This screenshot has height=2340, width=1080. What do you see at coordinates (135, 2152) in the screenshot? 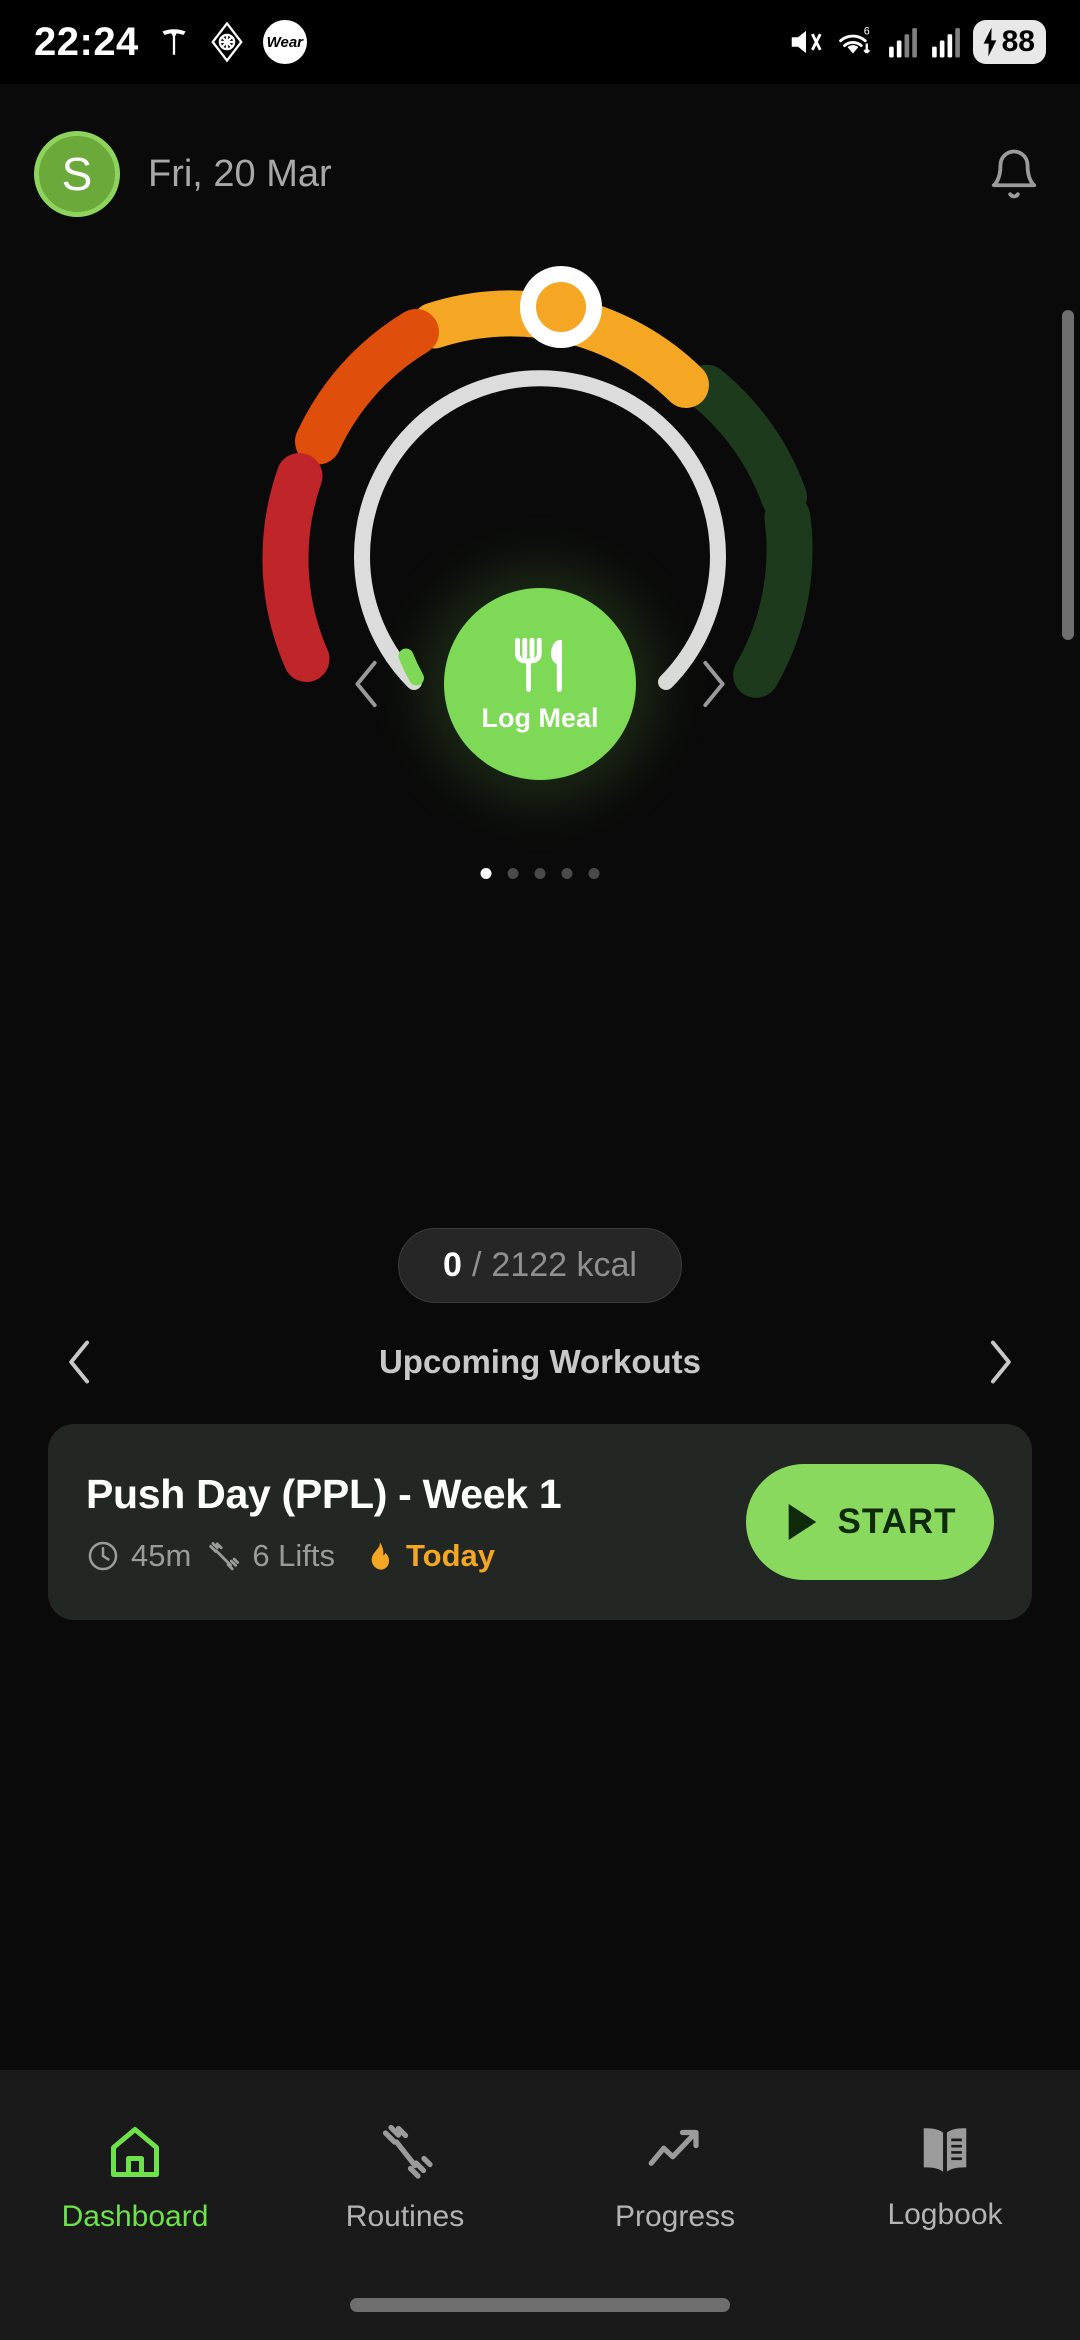
I see `home-icon` at bounding box center [135, 2152].